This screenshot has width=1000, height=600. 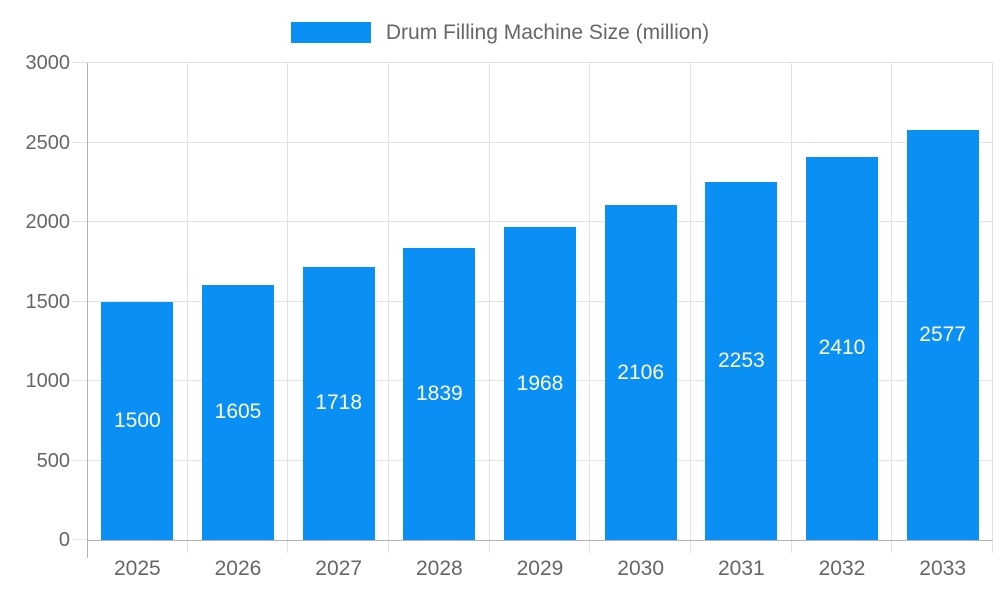 I want to click on bar-2033: 2577, so click(x=942, y=335).